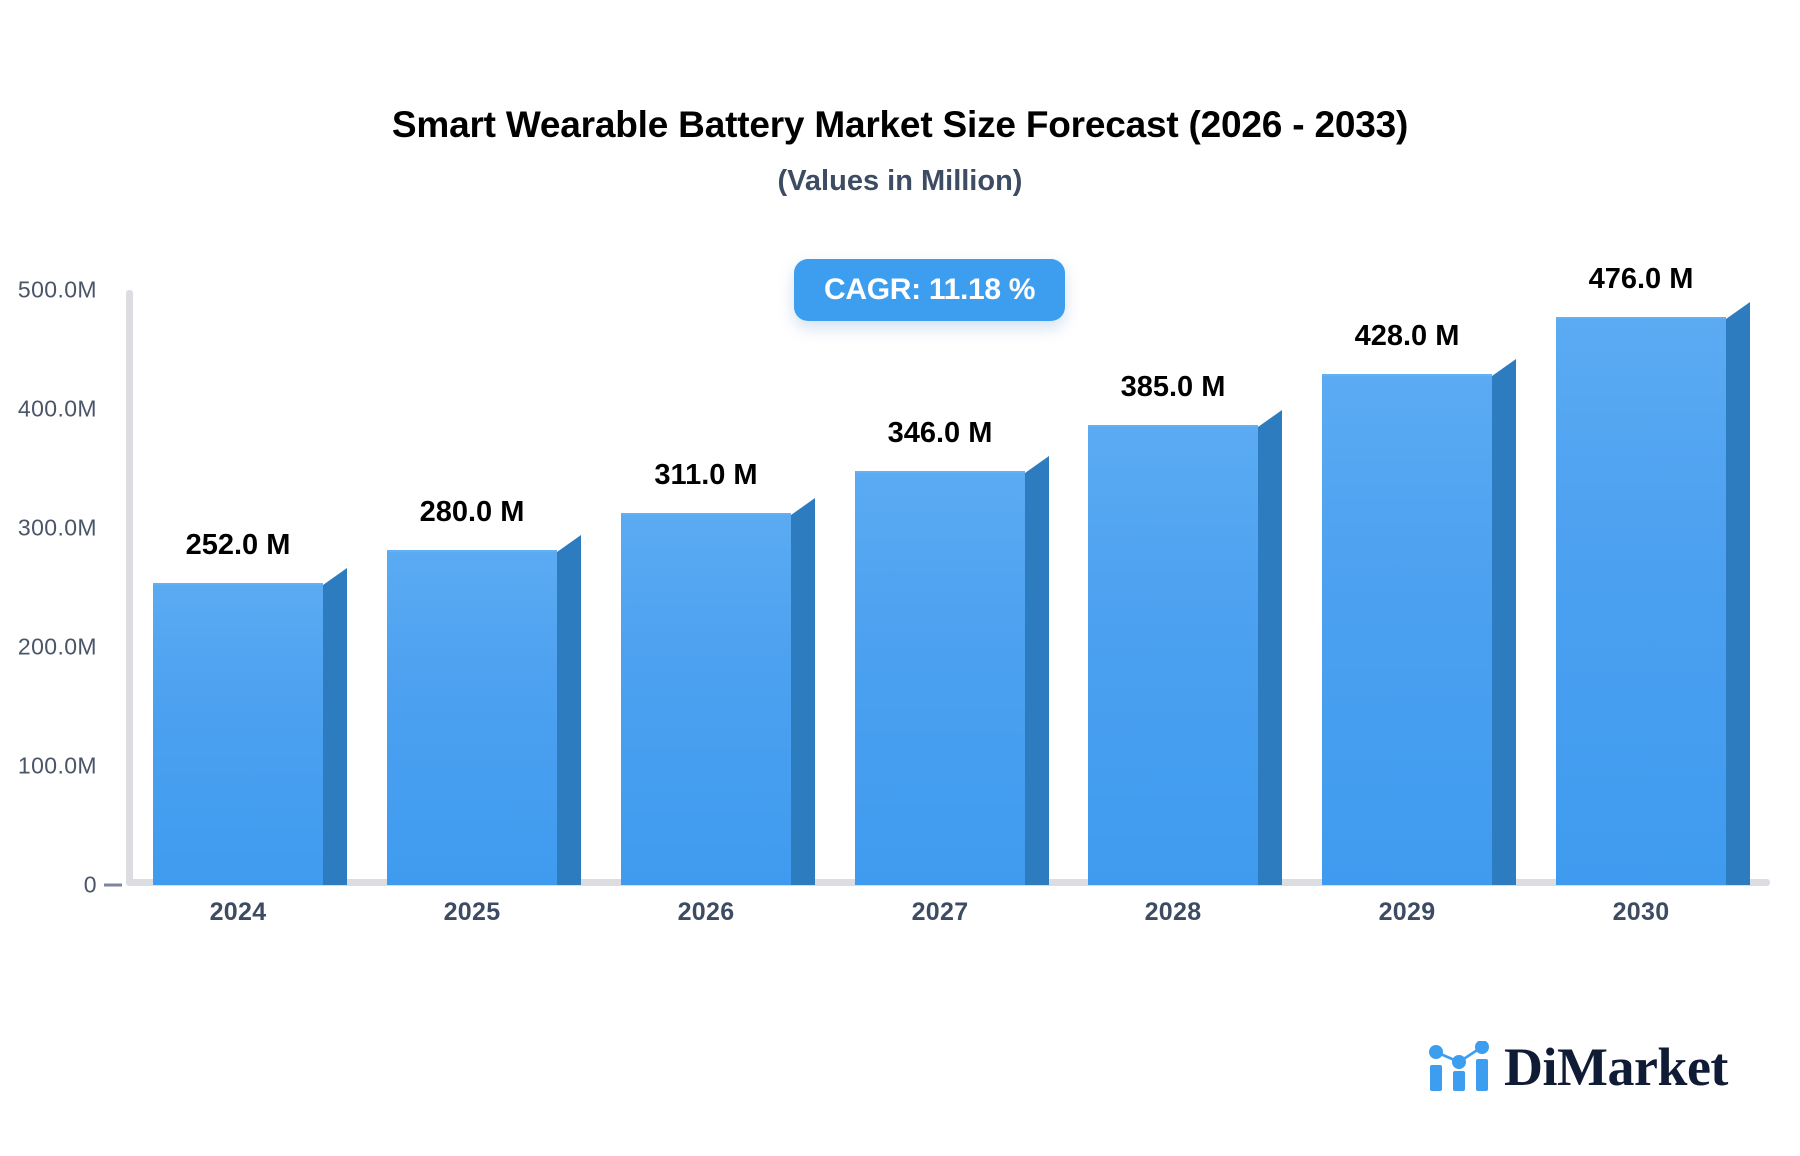  Describe the element at coordinates (930, 290) in the screenshot. I see `cagr-badge: CAGR: 11.18 %` at that location.